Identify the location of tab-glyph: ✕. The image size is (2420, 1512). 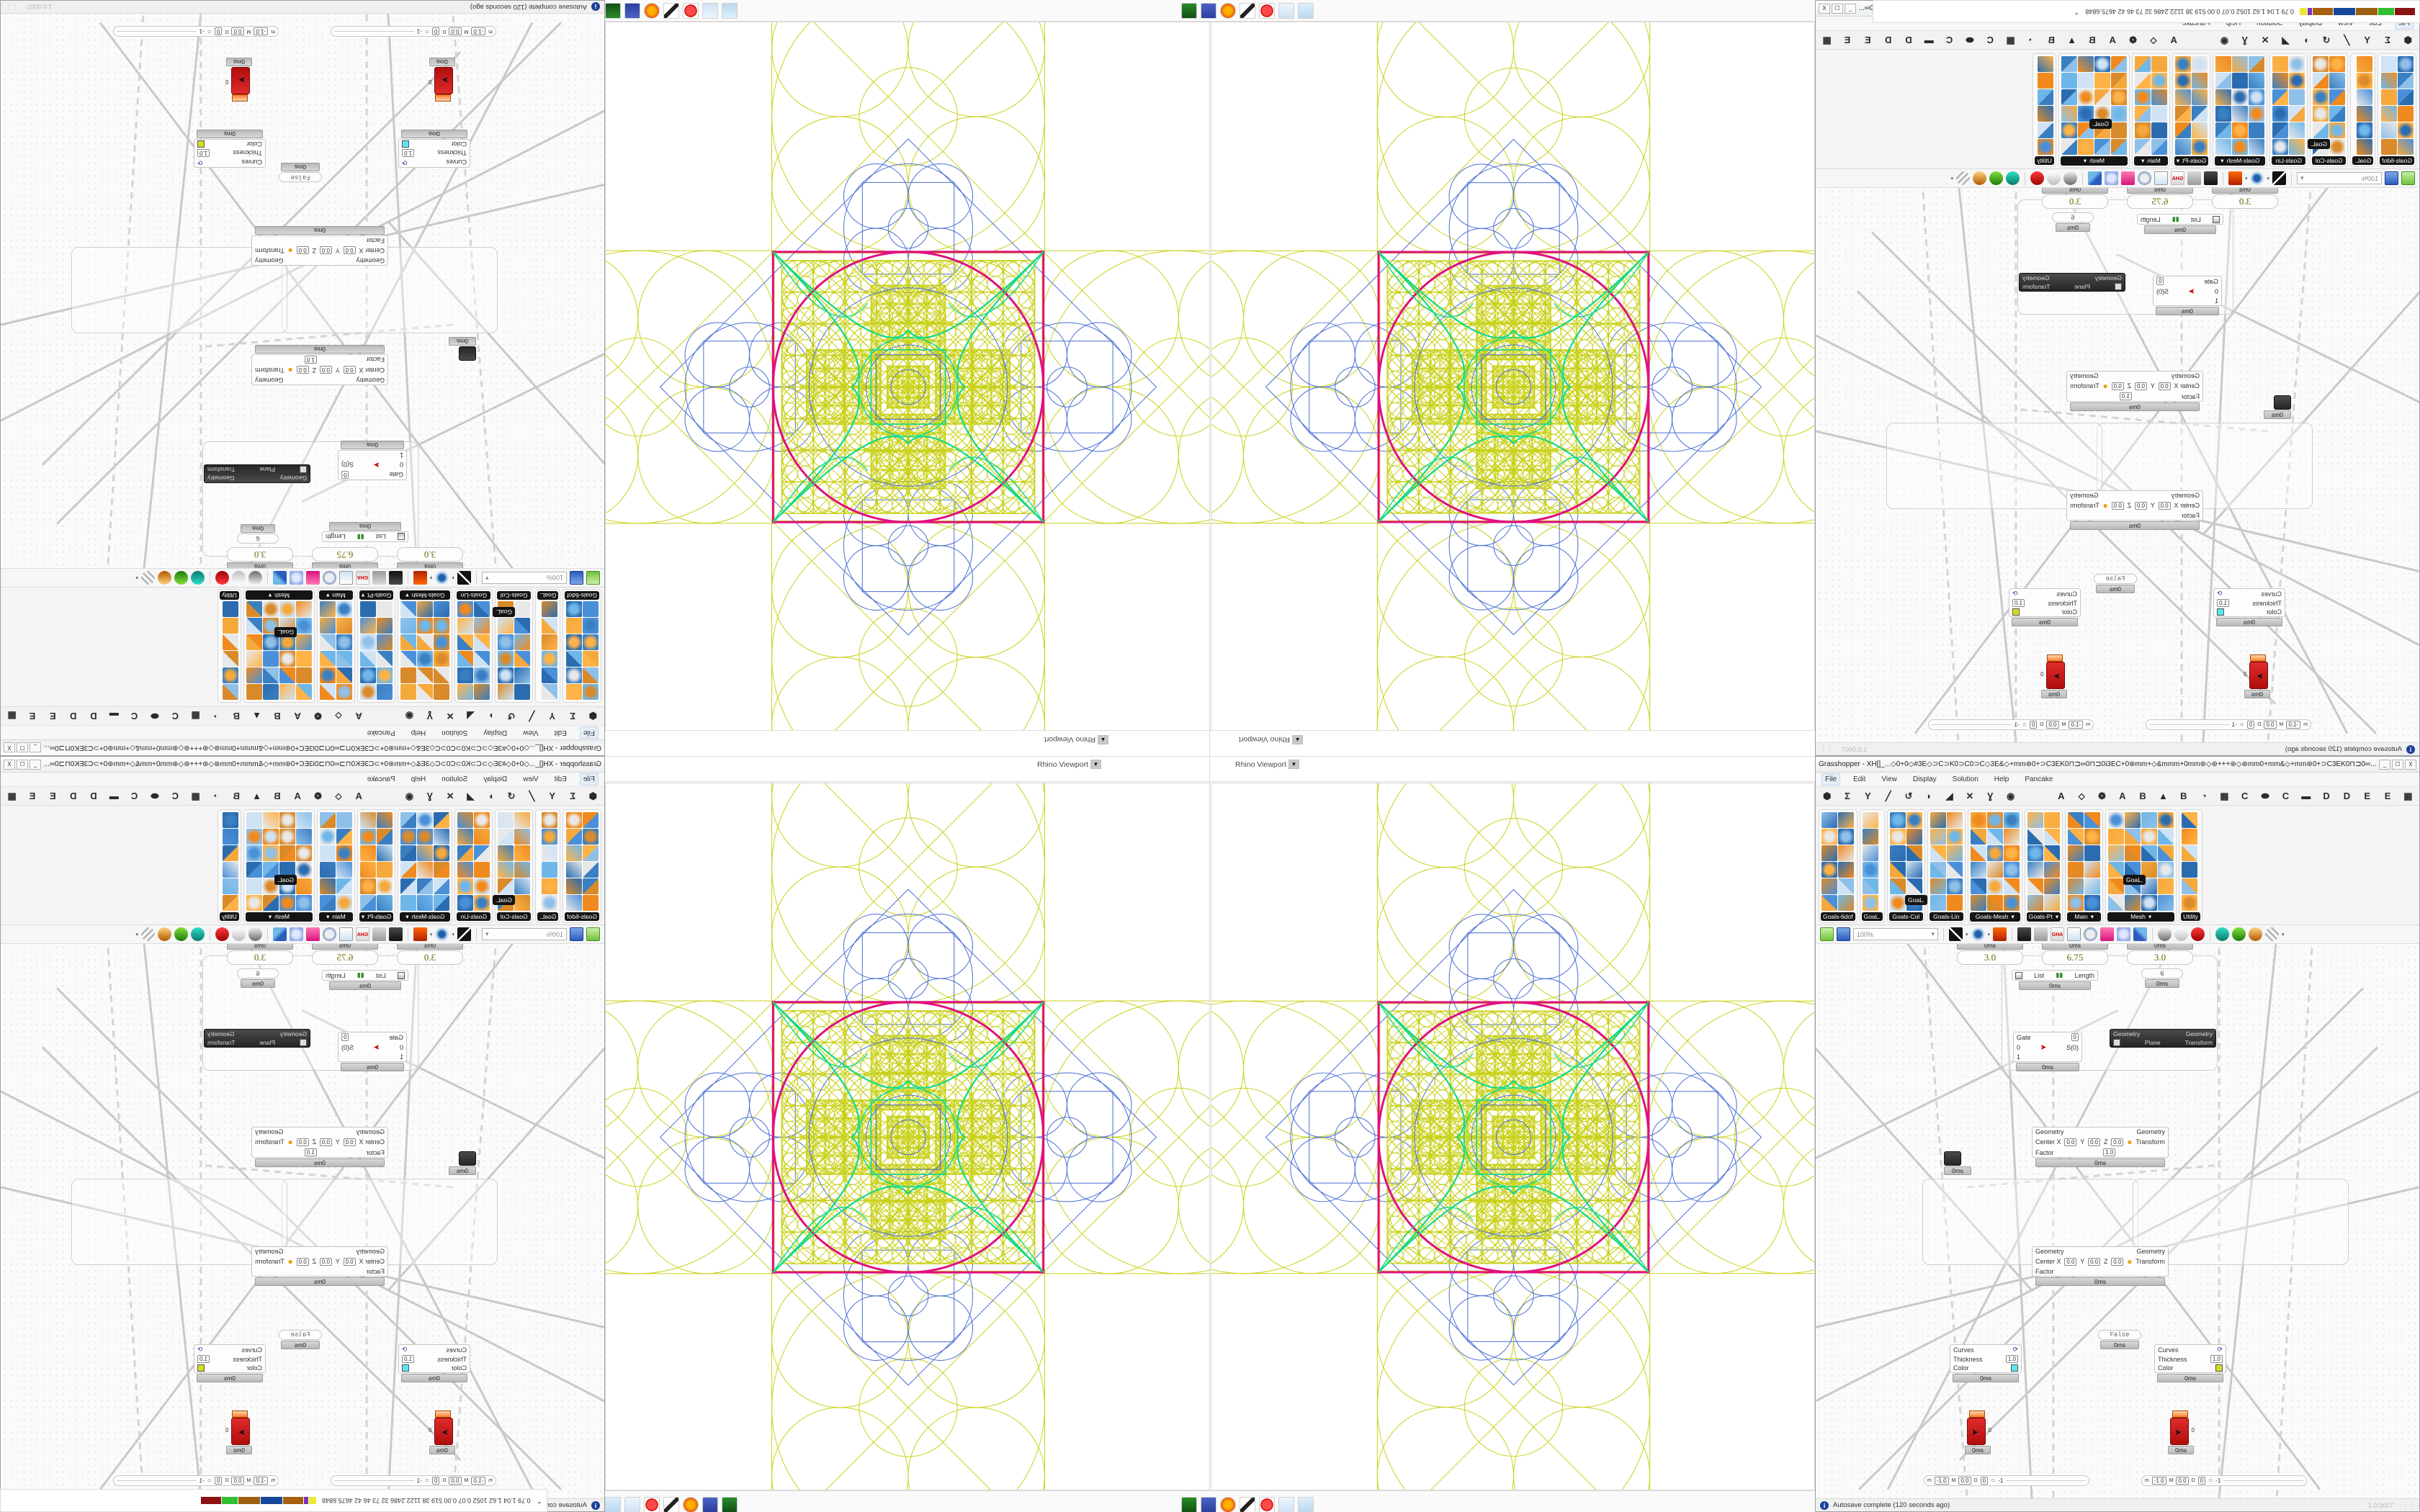
(450, 795).